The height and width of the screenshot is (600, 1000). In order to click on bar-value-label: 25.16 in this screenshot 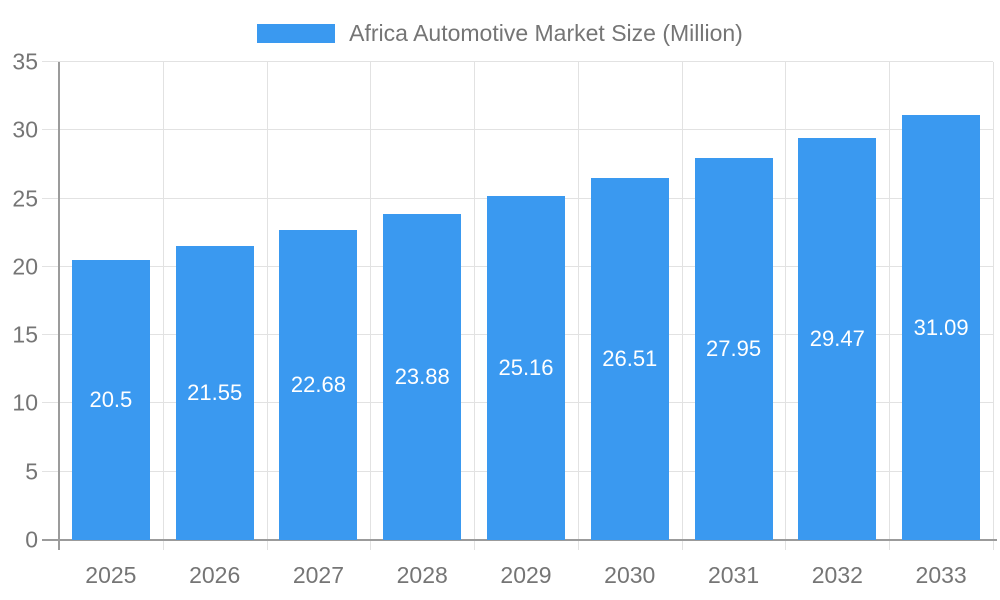, I will do `click(526, 368)`.